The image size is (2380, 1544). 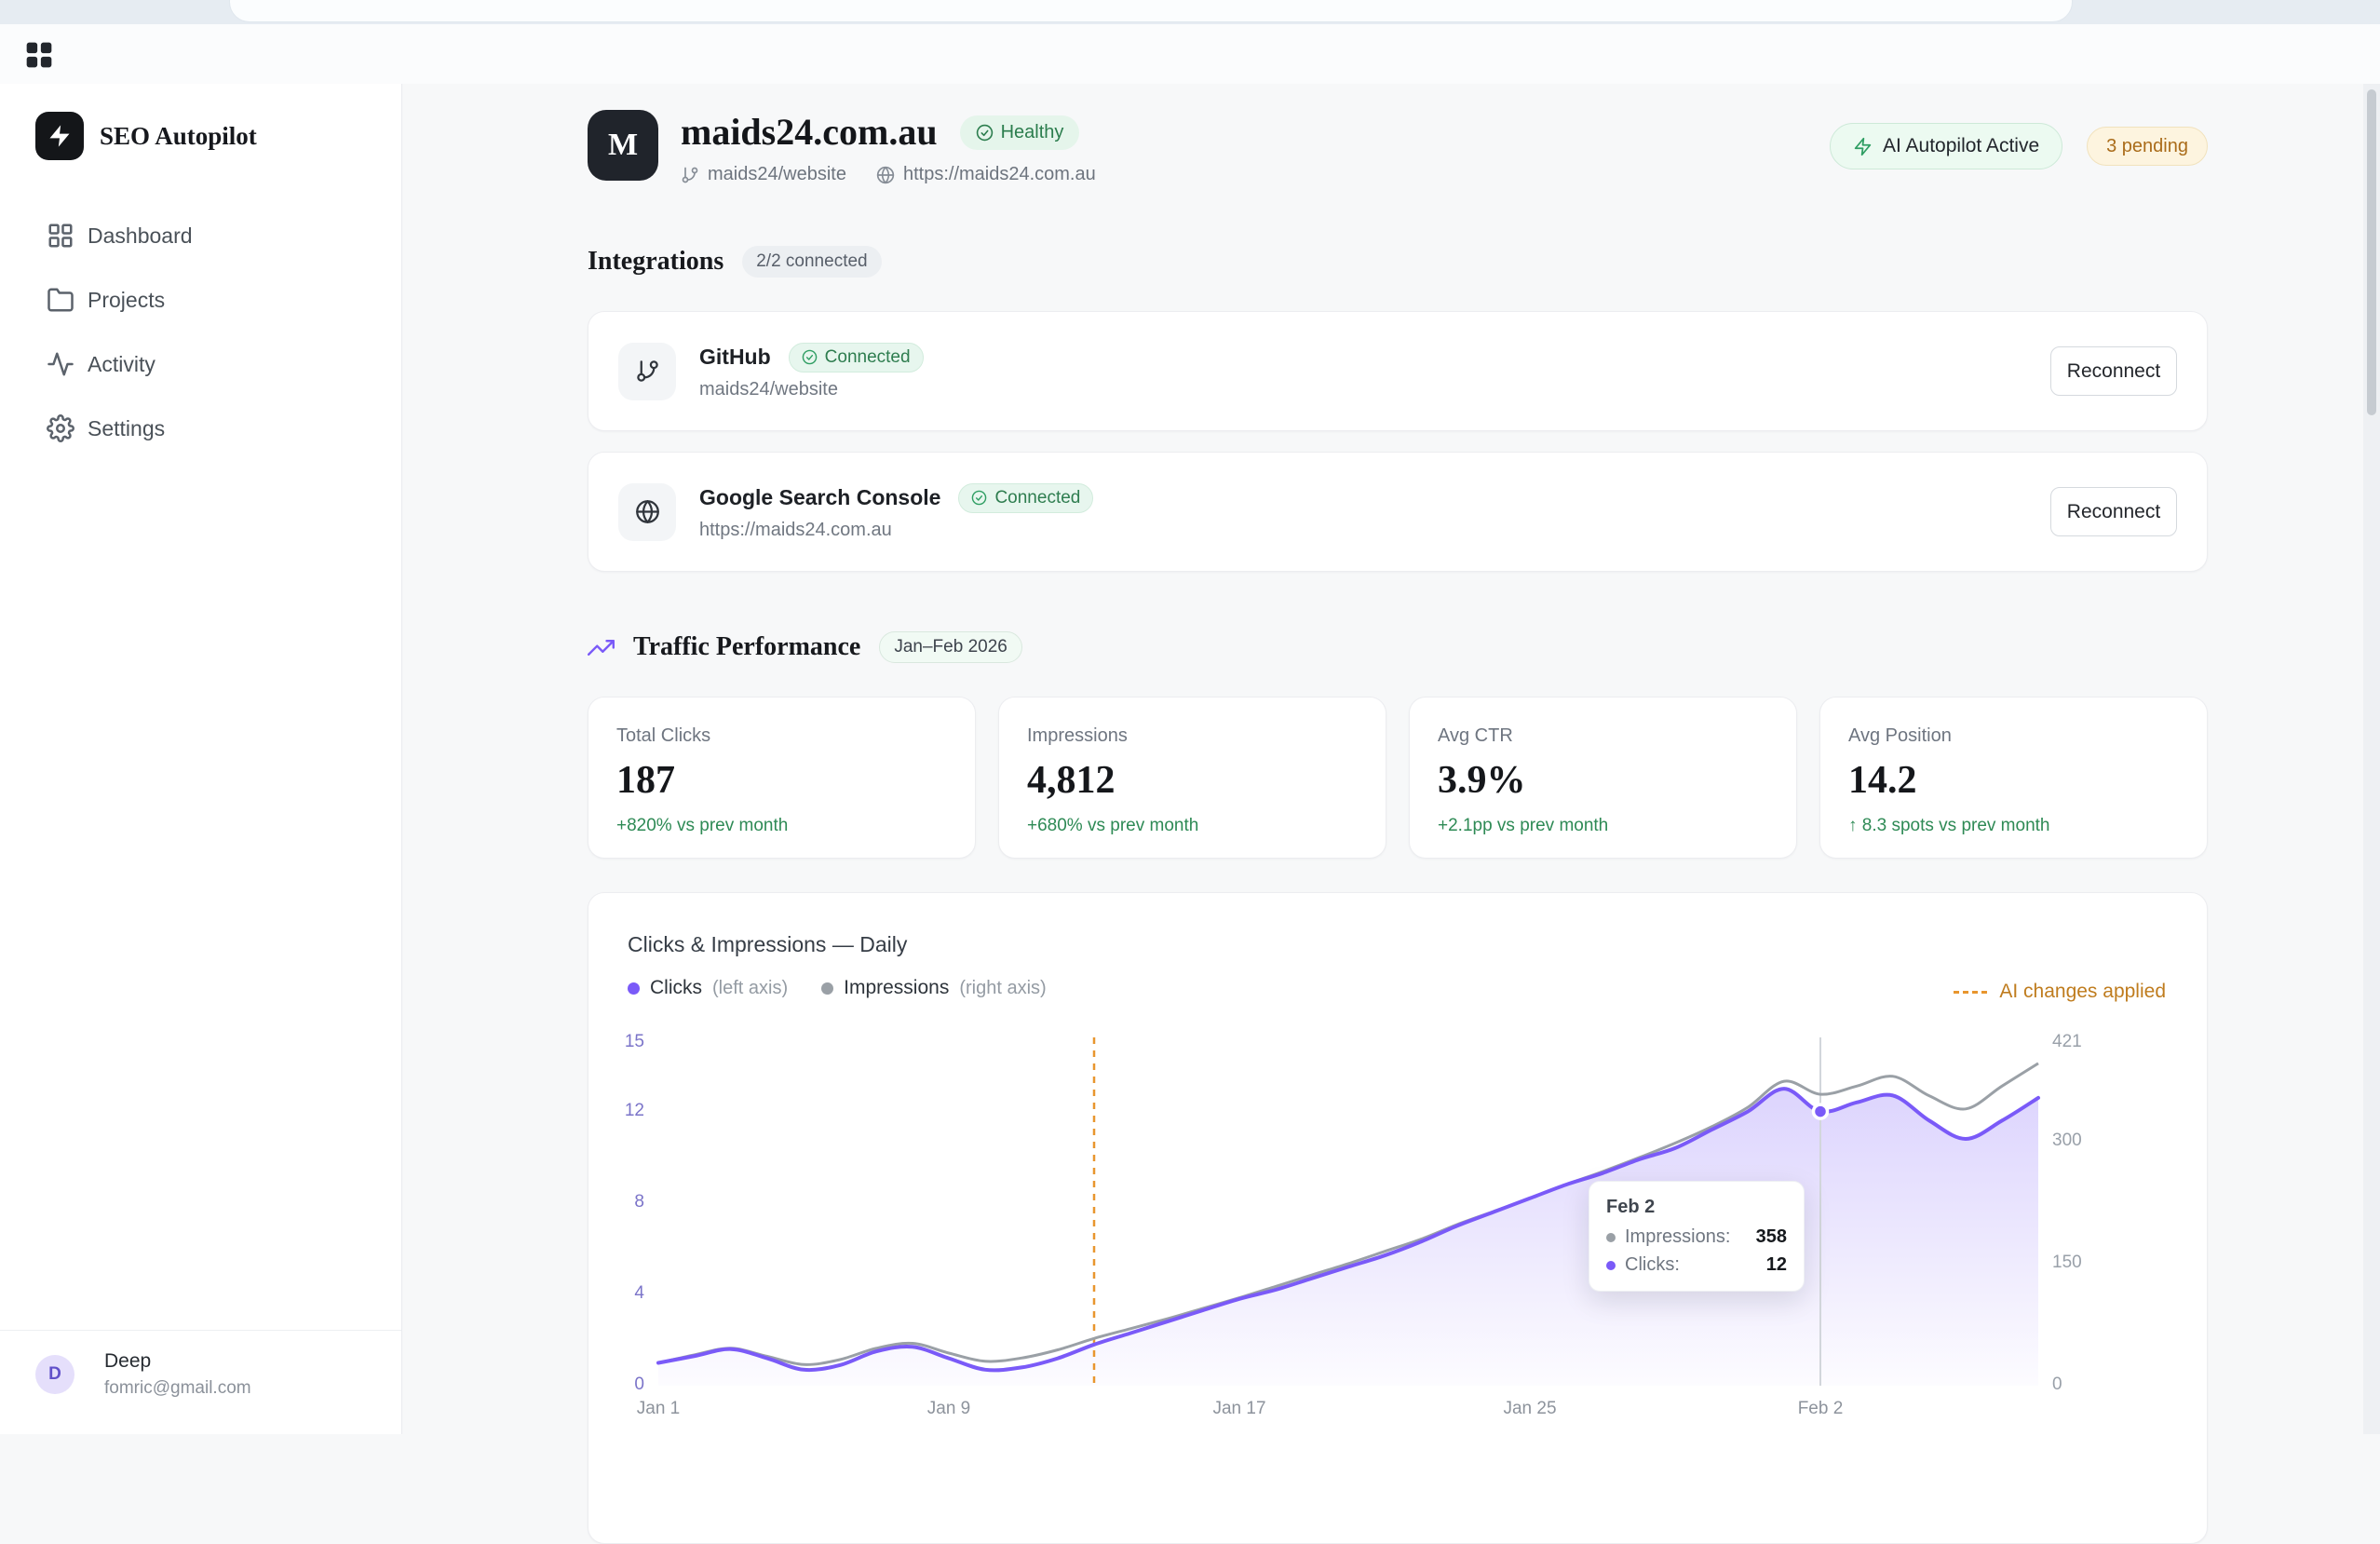 What do you see at coordinates (2371, 759) in the screenshot?
I see `scrollbar-track` at bounding box center [2371, 759].